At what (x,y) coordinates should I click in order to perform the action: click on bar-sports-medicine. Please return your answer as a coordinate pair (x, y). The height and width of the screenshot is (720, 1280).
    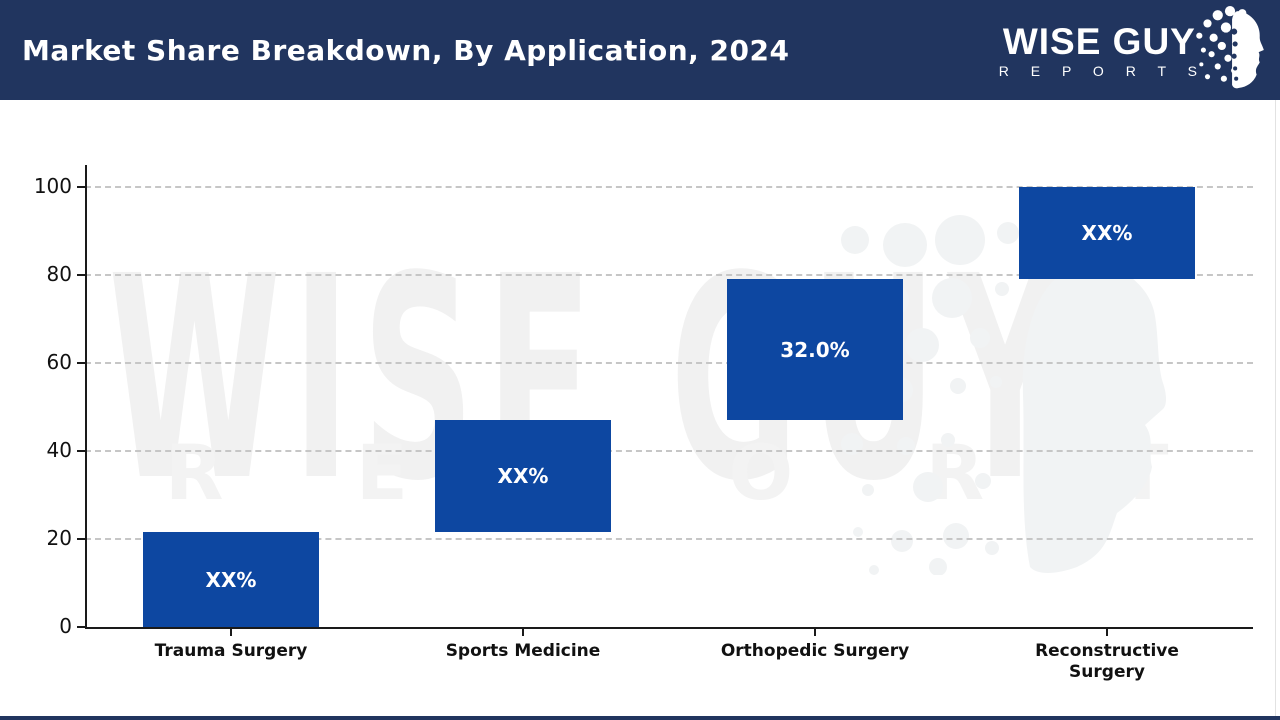
    Looking at the image, I should click on (523, 476).